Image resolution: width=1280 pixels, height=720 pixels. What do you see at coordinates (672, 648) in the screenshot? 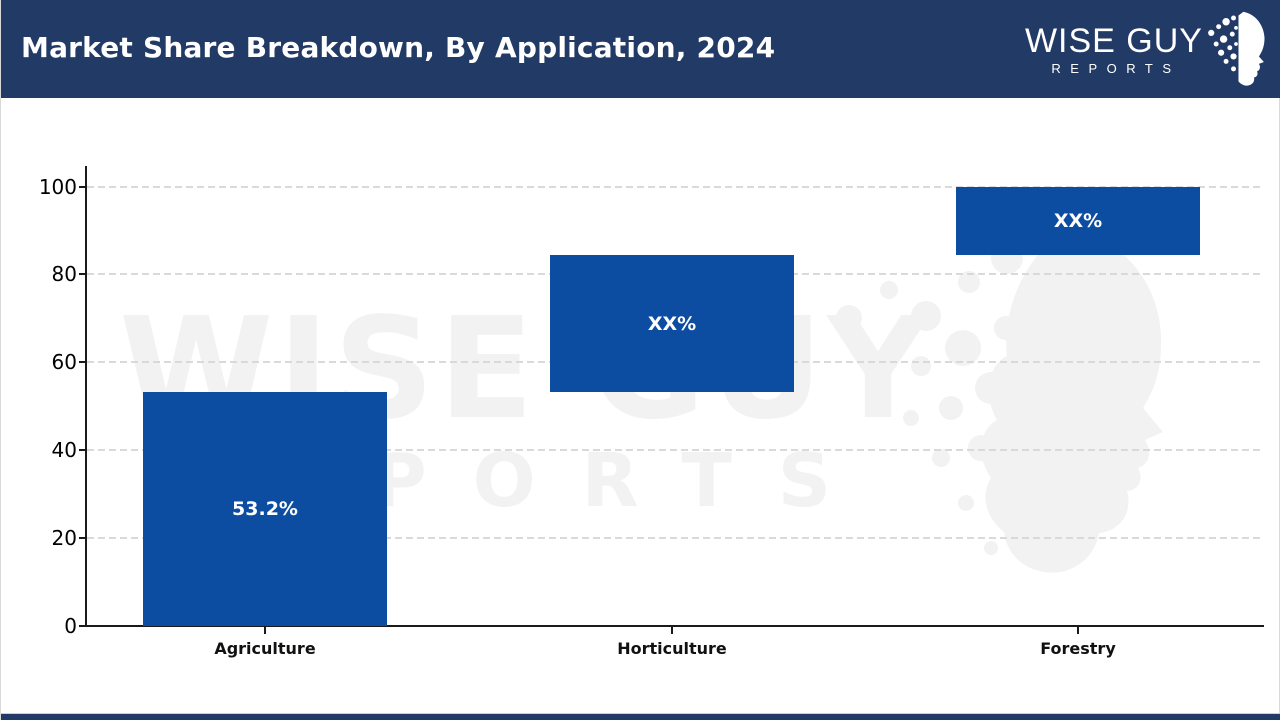
I see `category-label: Horticulture` at bounding box center [672, 648].